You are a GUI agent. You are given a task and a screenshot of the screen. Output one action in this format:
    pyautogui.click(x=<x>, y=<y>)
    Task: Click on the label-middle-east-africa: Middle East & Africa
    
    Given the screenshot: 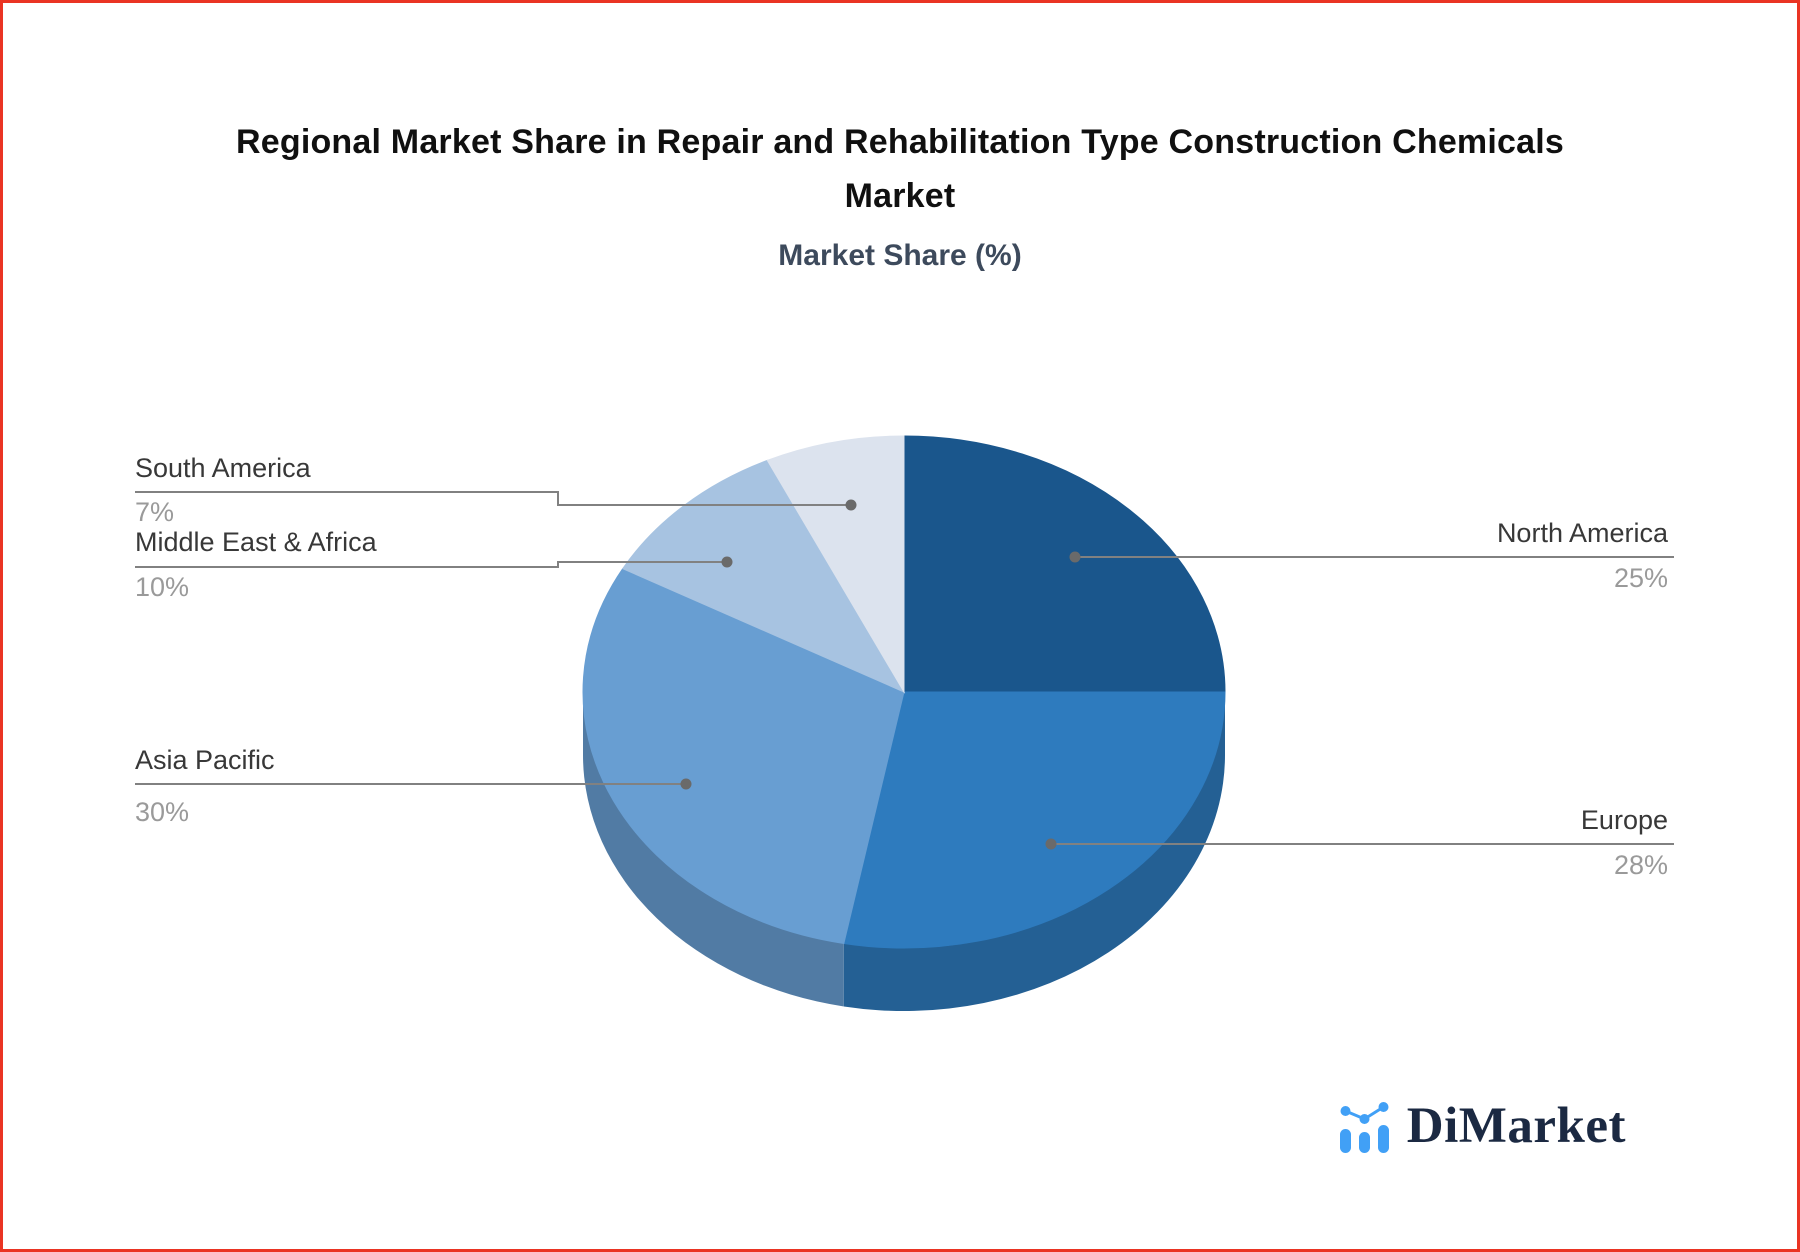 What is the action you would take?
    pyautogui.click(x=256, y=542)
    